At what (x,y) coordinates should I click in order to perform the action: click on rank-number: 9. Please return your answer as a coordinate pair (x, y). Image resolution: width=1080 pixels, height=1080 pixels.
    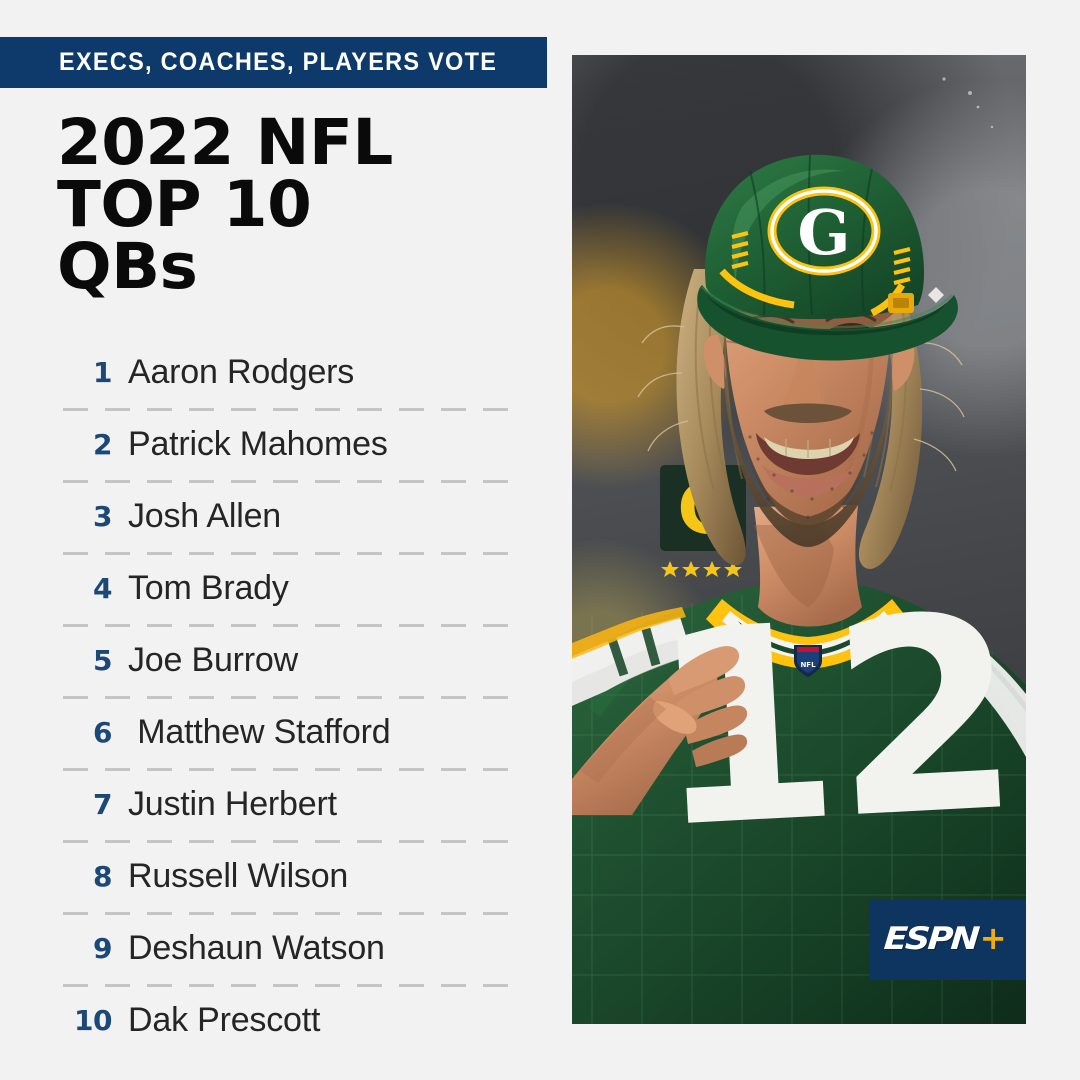
    Looking at the image, I should click on (102, 948).